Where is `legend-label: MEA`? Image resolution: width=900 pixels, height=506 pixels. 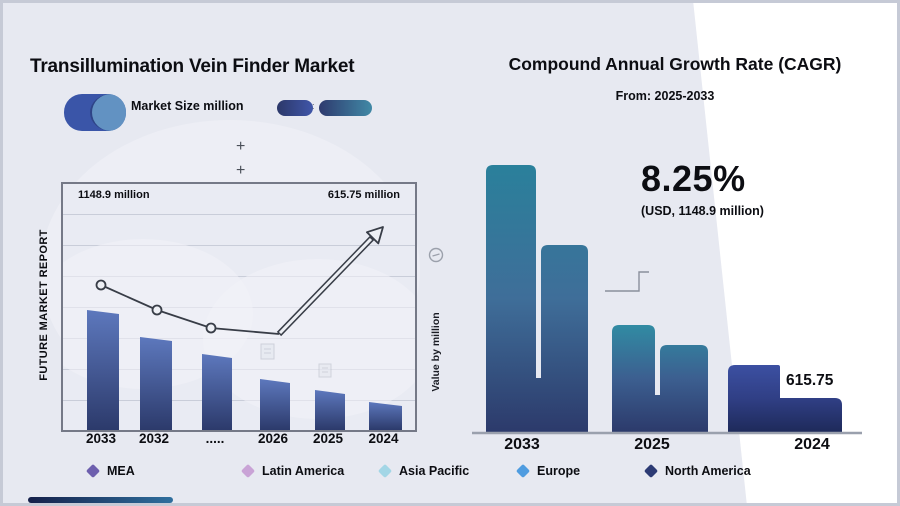 legend-label: MEA is located at coordinates (121, 471).